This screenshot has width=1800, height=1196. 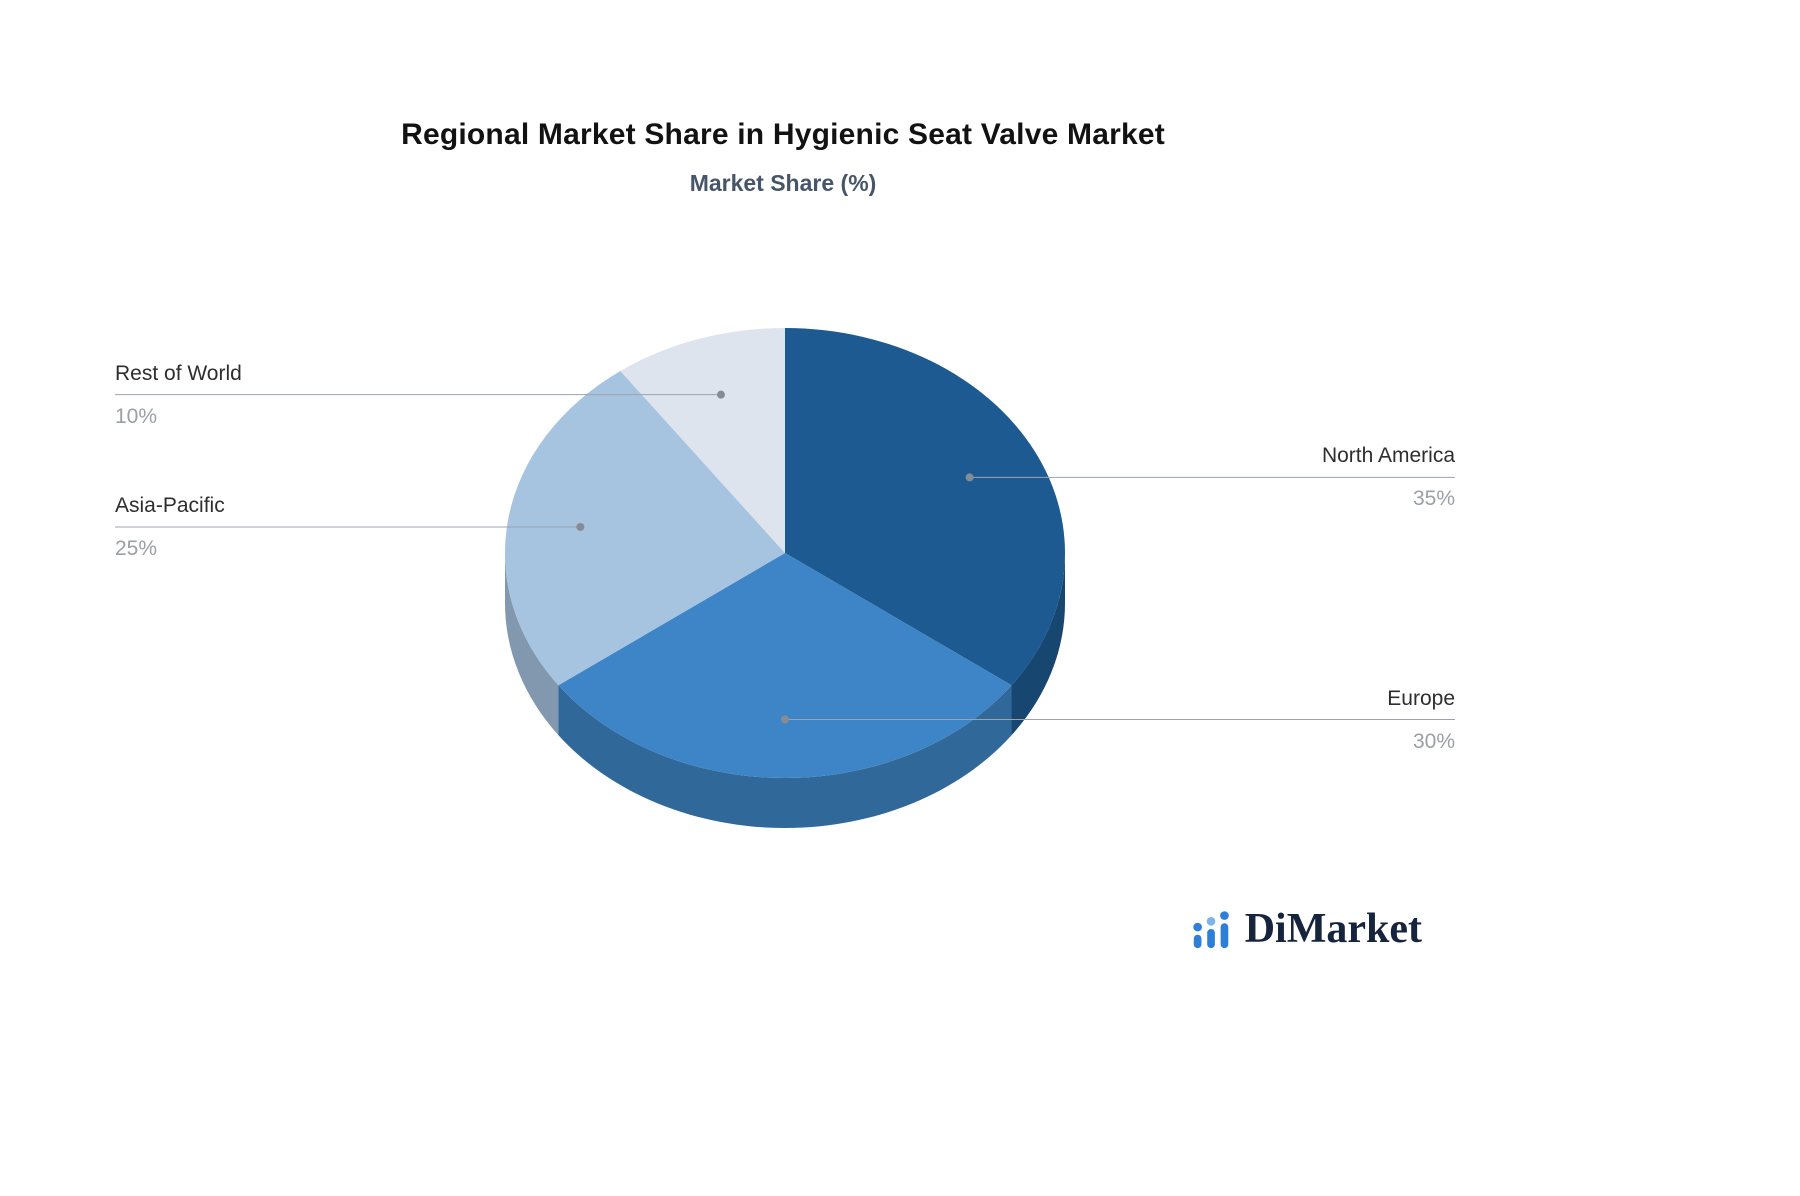 What do you see at coordinates (178, 373) in the screenshot?
I see `slice-label: Rest of World` at bounding box center [178, 373].